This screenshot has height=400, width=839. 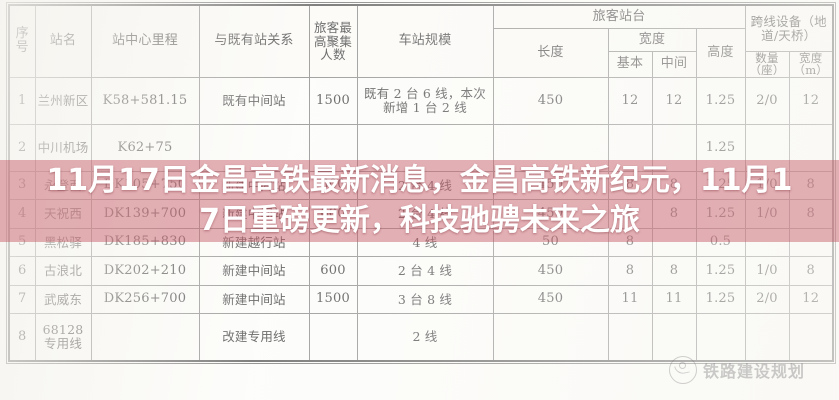 I want to click on table-row: 2 中川机场 K62+75 1.25, so click(x=421, y=147).